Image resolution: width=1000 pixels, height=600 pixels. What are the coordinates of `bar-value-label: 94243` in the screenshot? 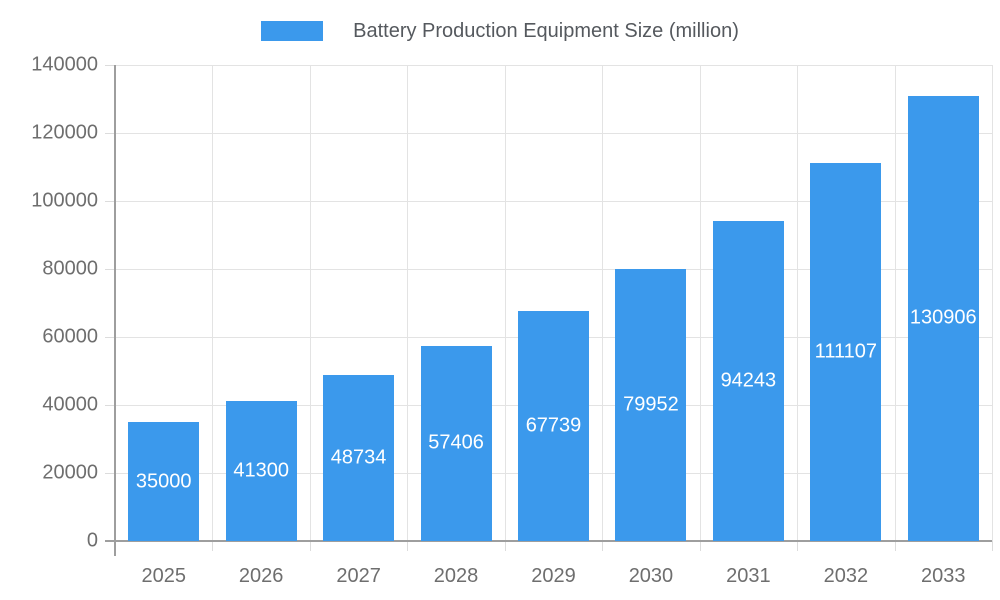 It's located at (748, 380).